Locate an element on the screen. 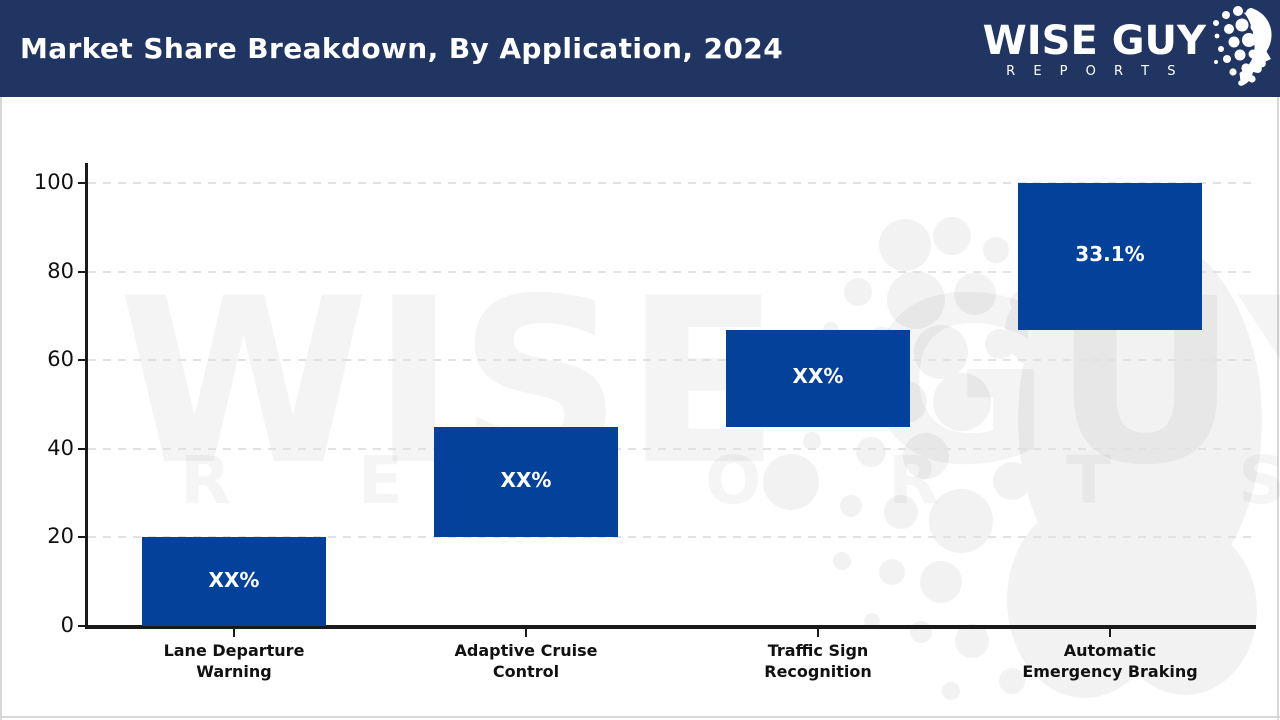  brand-logo-name: WISE GUY is located at coordinates (1094, 40).